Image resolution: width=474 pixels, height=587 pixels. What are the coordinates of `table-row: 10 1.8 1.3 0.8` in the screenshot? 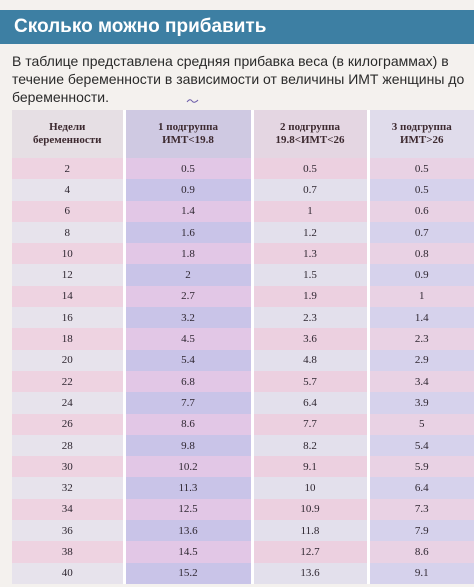 It's located at (243, 254).